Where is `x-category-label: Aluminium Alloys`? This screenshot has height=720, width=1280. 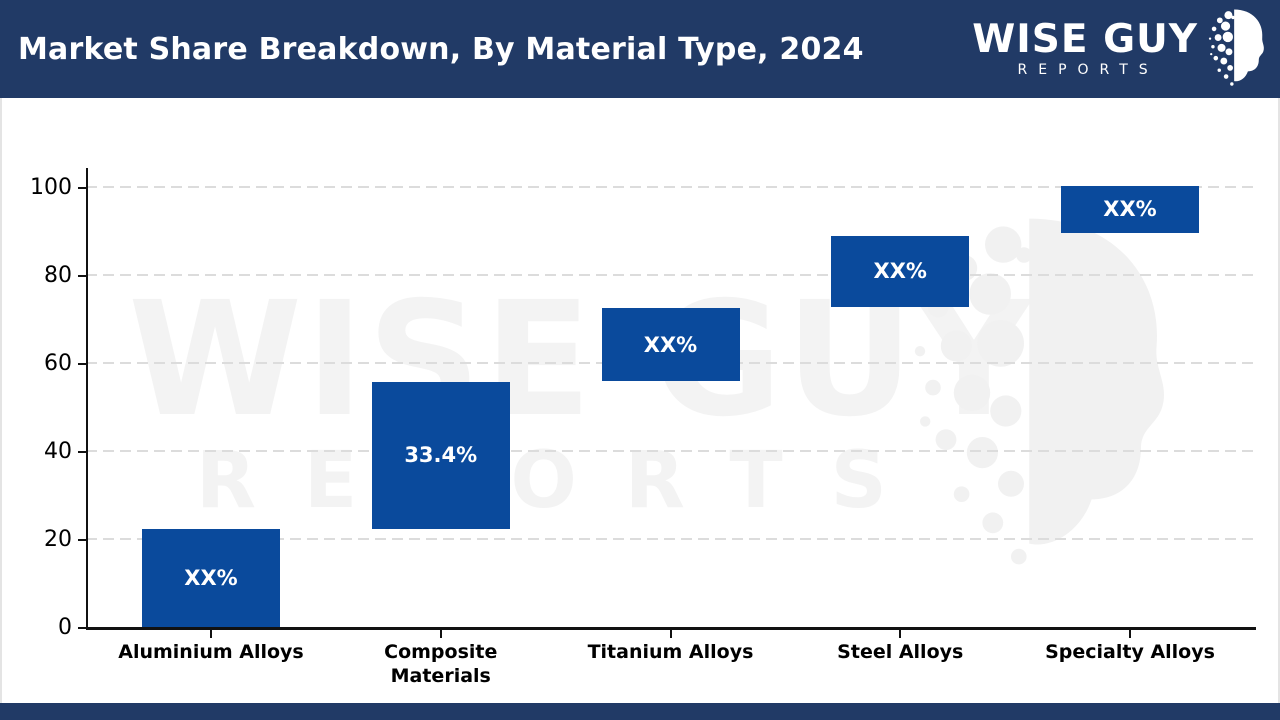
x-category-label: Aluminium Alloys is located at coordinates (211, 652).